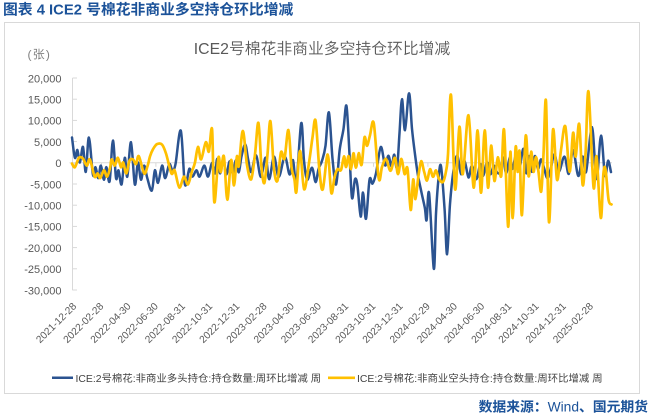 Image resolution: width=650 pixels, height=416 pixels. What do you see at coordinates (45, 101) in the screenshot?
I see `svg-text: 15,000` at bounding box center [45, 101].